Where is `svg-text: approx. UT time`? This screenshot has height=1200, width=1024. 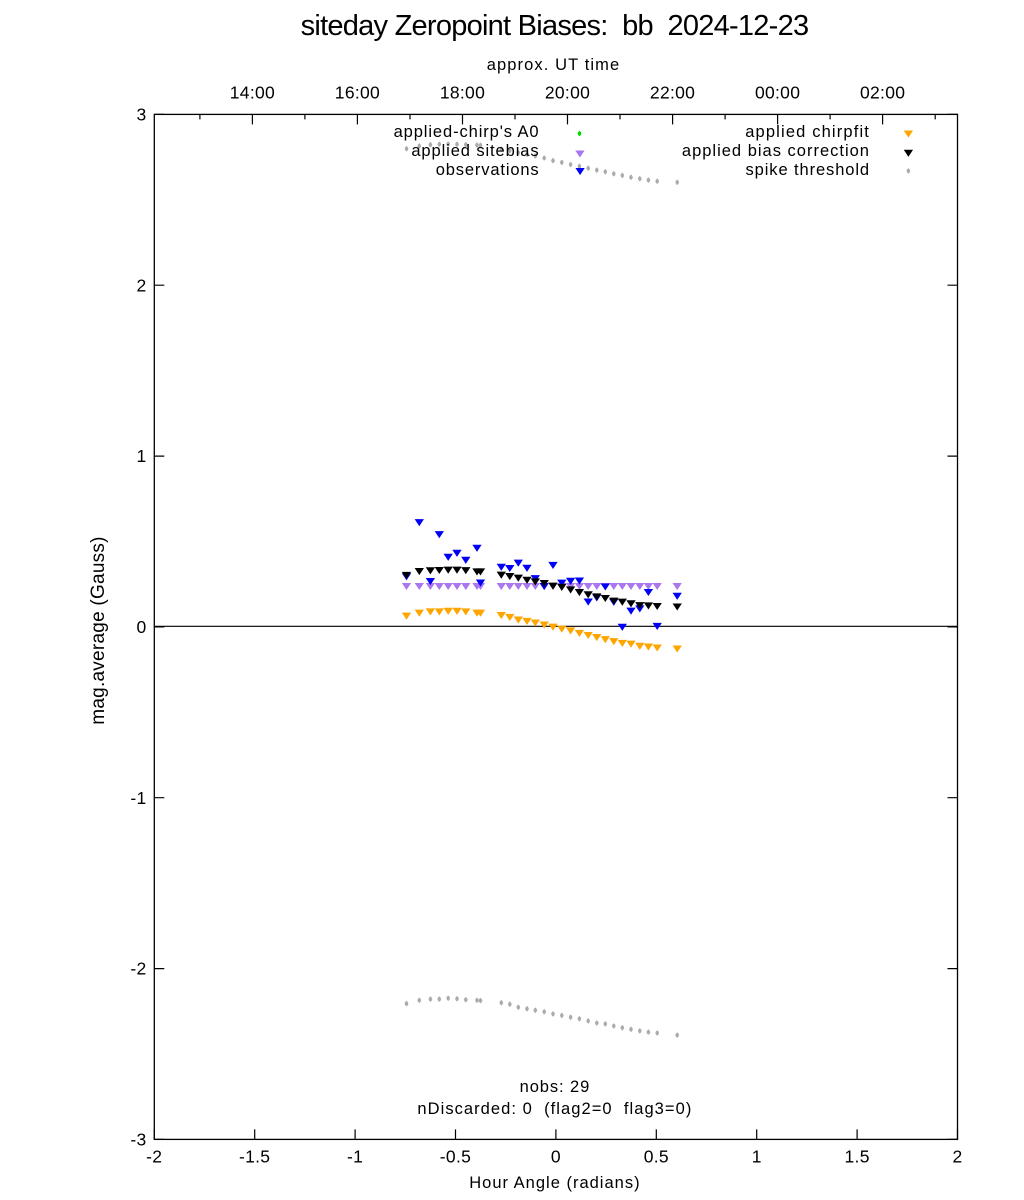
svg-text: approx. UT time is located at coordinates (554, 65).